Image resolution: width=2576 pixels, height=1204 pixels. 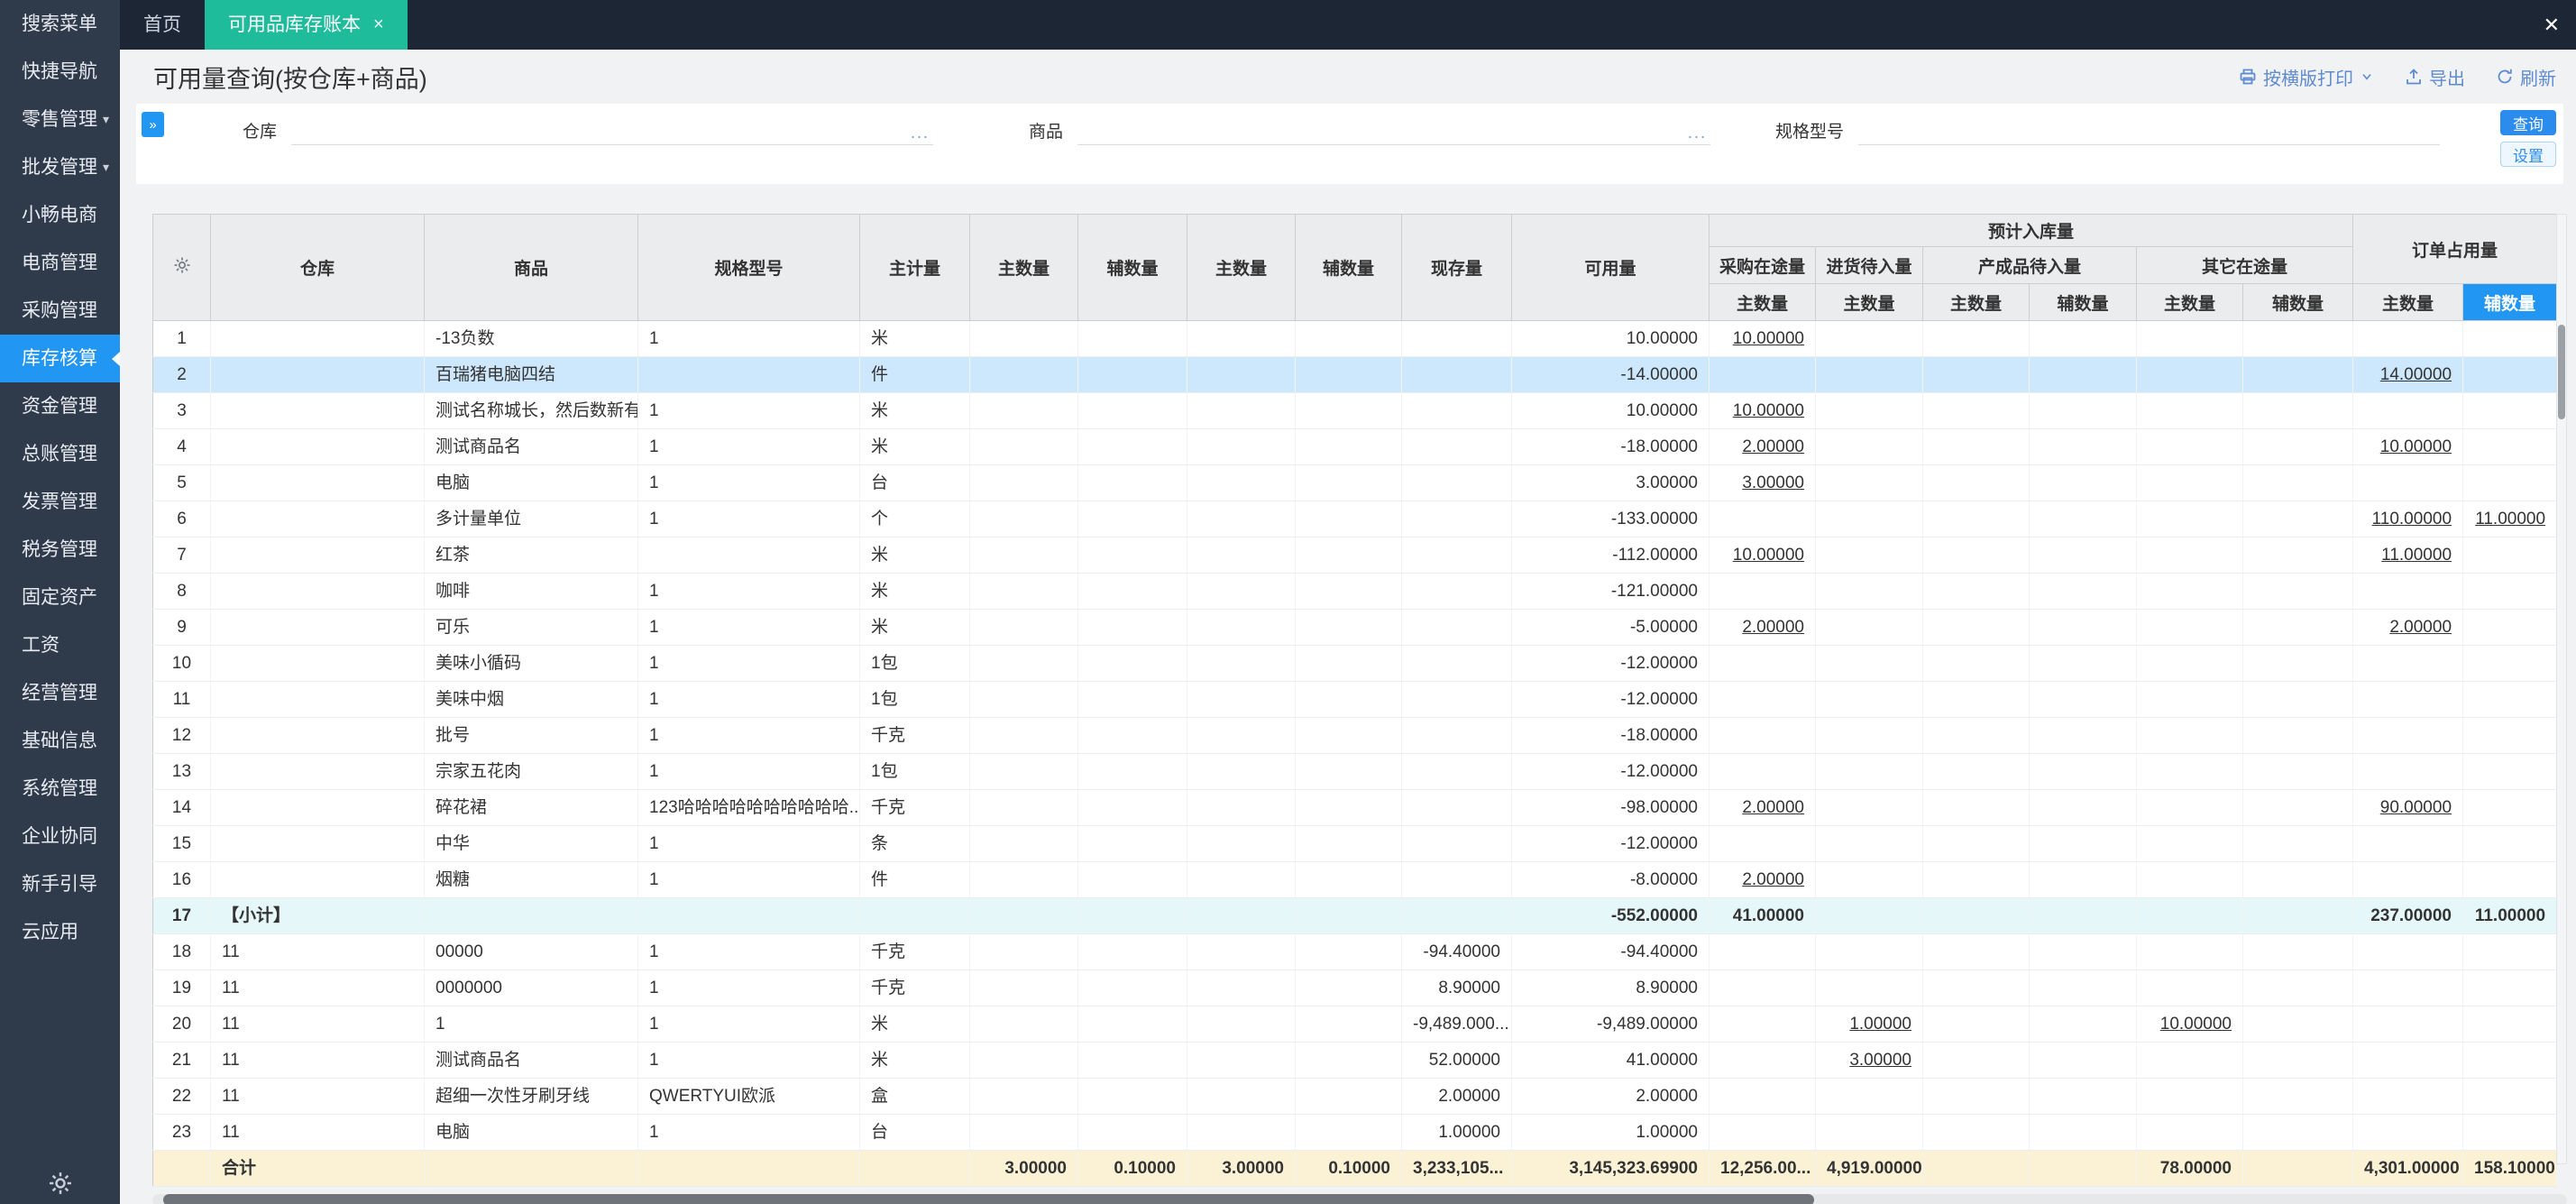 I want to click on sidebar-item-beginner-guide: 新手引导, so click(x=60, y=884).